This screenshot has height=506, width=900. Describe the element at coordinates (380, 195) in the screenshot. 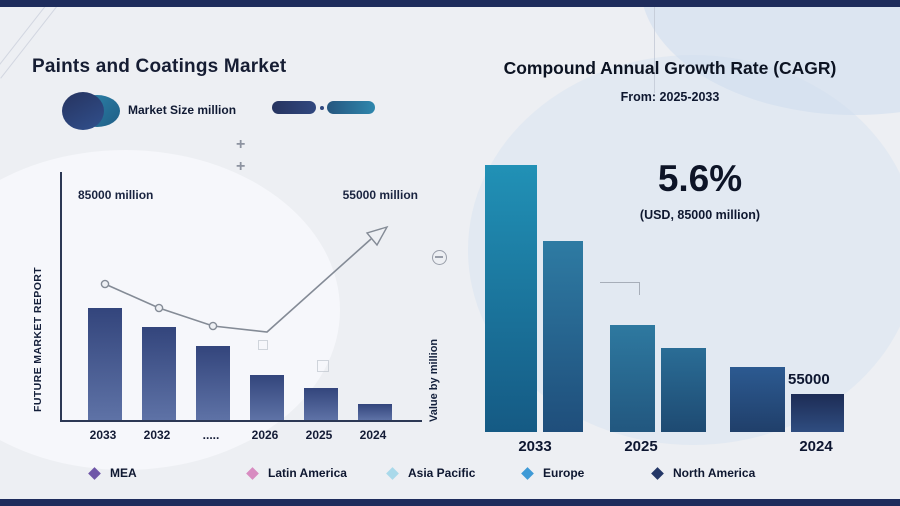

I see `min-value-annotation: 55000 million` at that location.